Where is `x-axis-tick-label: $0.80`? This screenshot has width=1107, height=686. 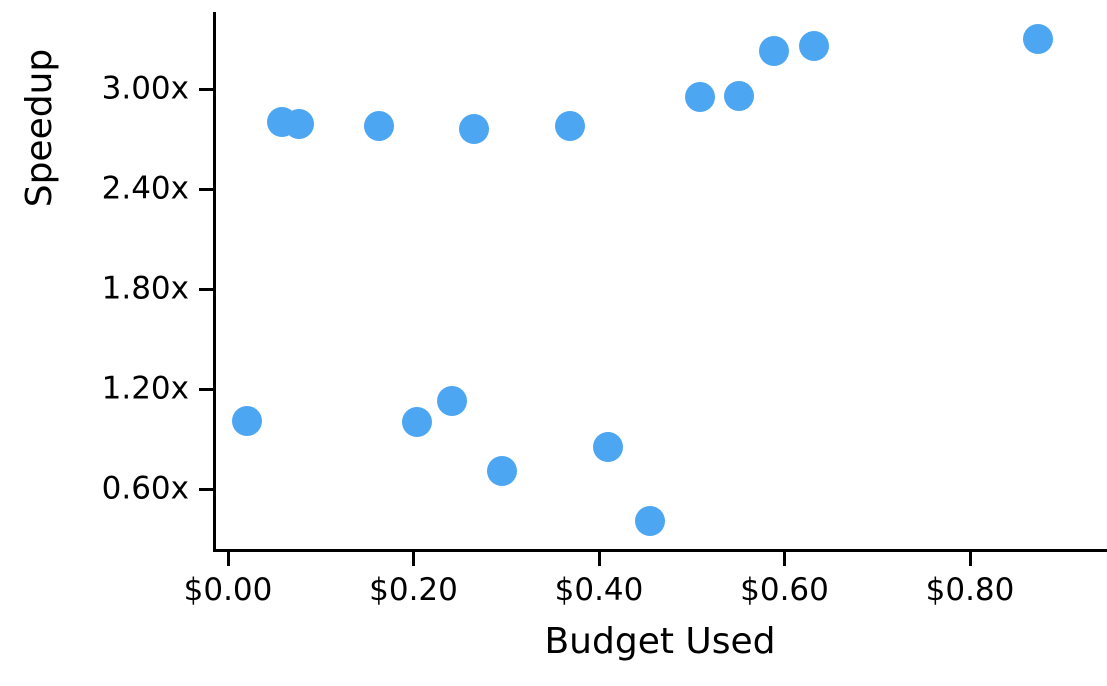
x-axis-tick-label: $0.80 is located at coordinates (970, 590).